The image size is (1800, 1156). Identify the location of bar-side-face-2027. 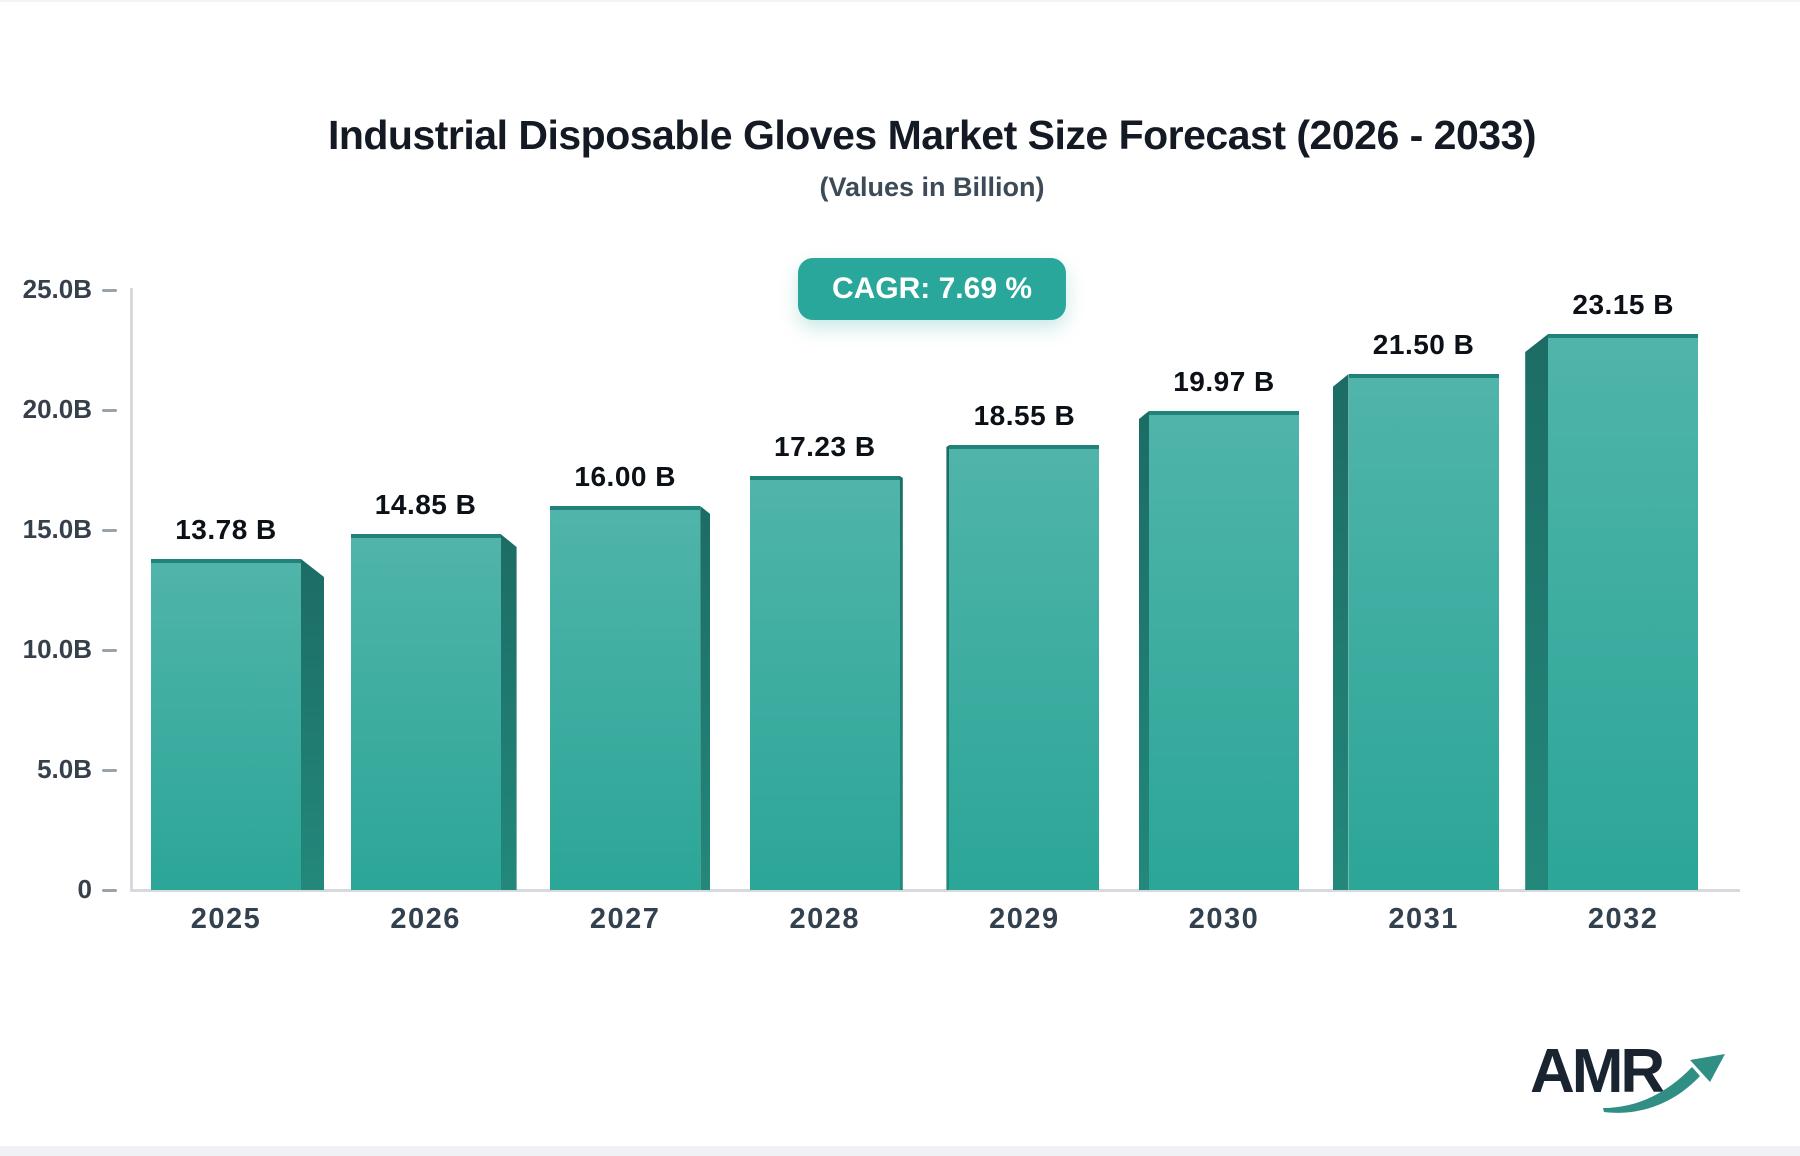
(705, 698).